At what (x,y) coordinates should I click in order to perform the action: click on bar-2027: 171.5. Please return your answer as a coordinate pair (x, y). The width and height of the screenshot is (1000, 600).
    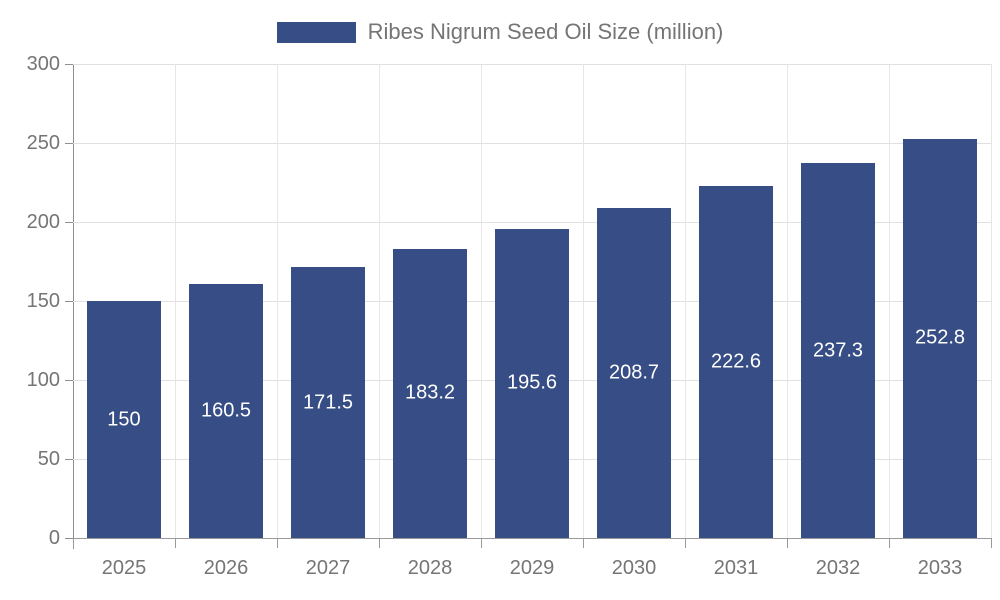
    Looking at the image, I should click on (328, 402).